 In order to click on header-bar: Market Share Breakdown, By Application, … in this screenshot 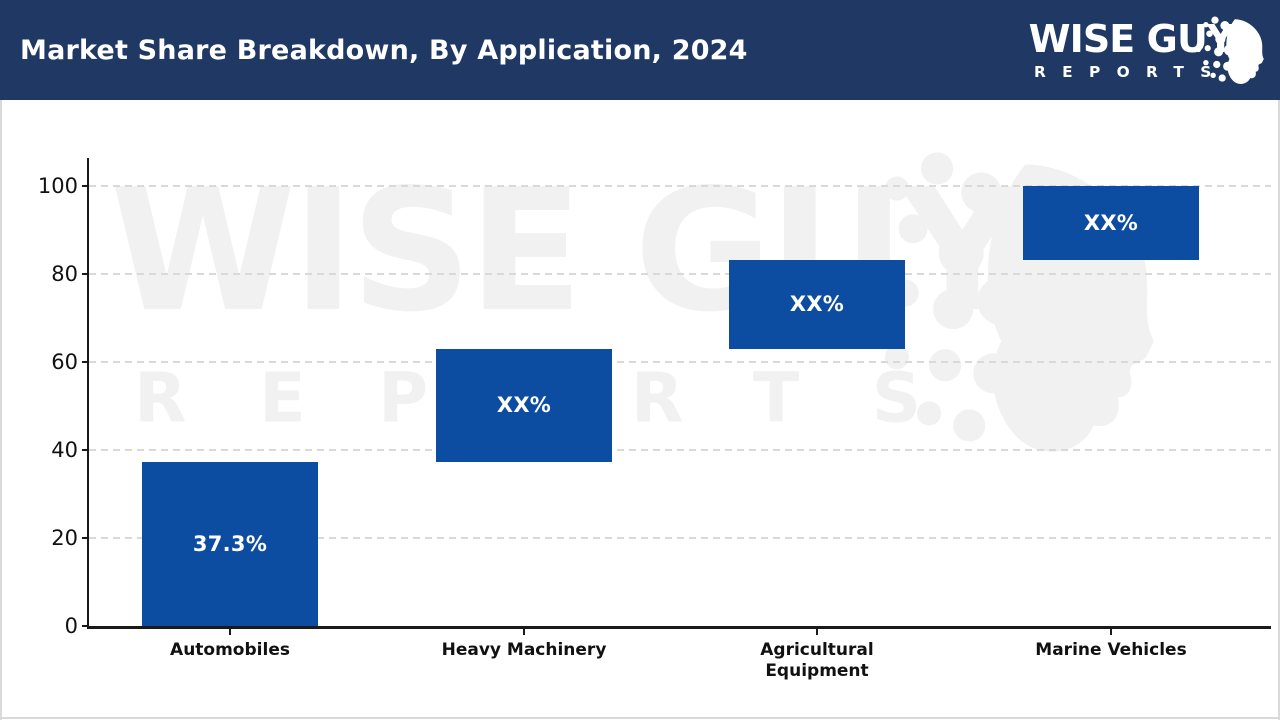, I will do `click(640, 50)`.